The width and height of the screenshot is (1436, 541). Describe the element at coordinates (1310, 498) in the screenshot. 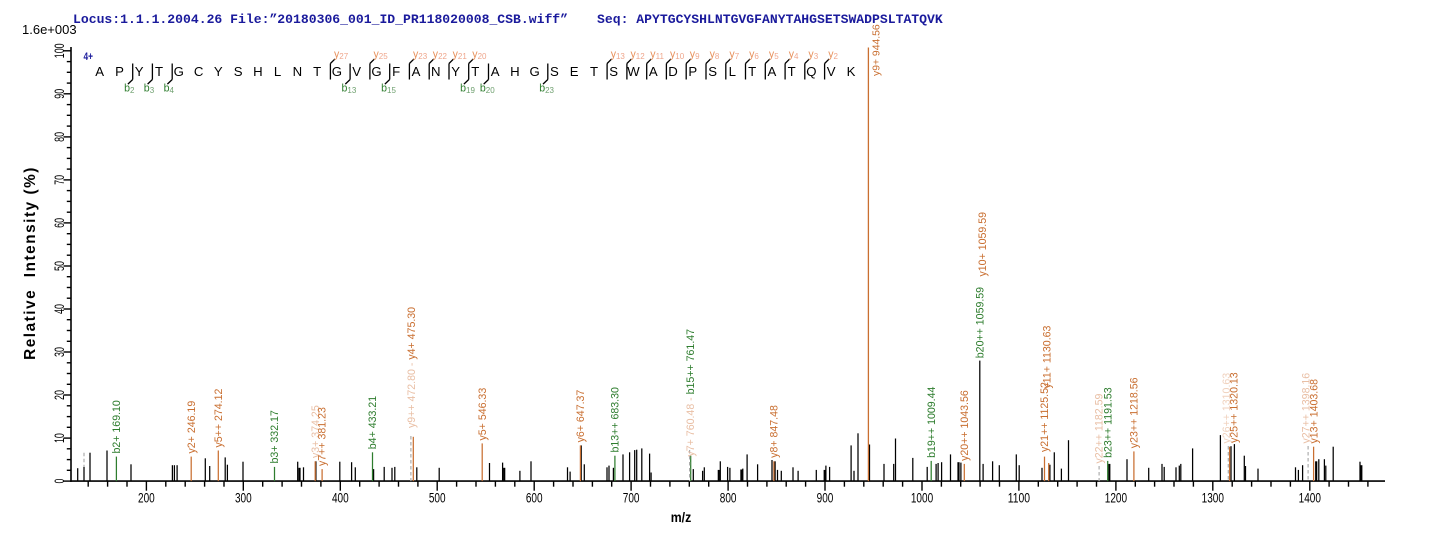

I see `svg-text: 1400` at that location.